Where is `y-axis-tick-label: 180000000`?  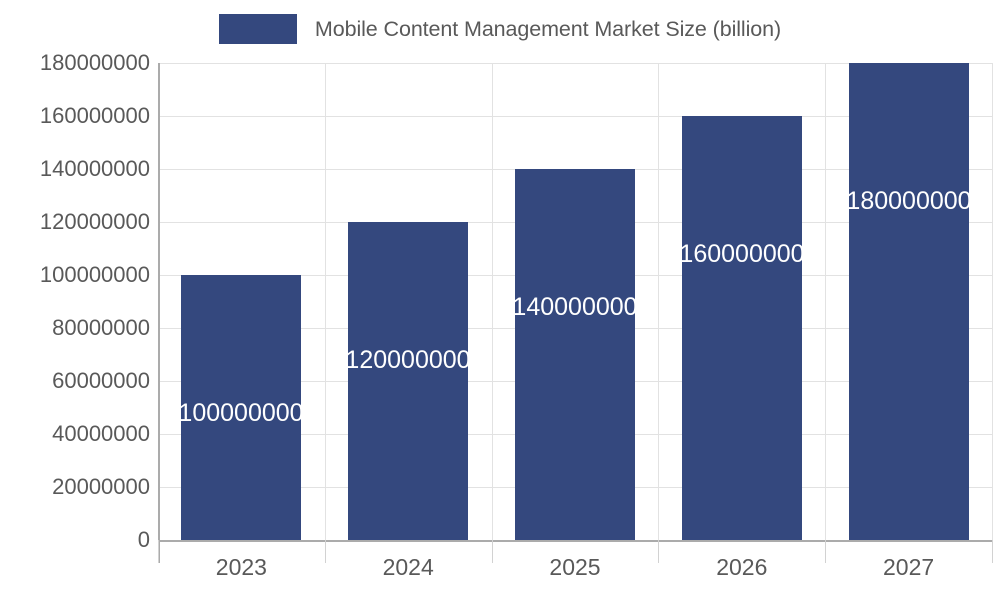
y-axis-tick-label: 180000000 is located at coordinates (94, 62).